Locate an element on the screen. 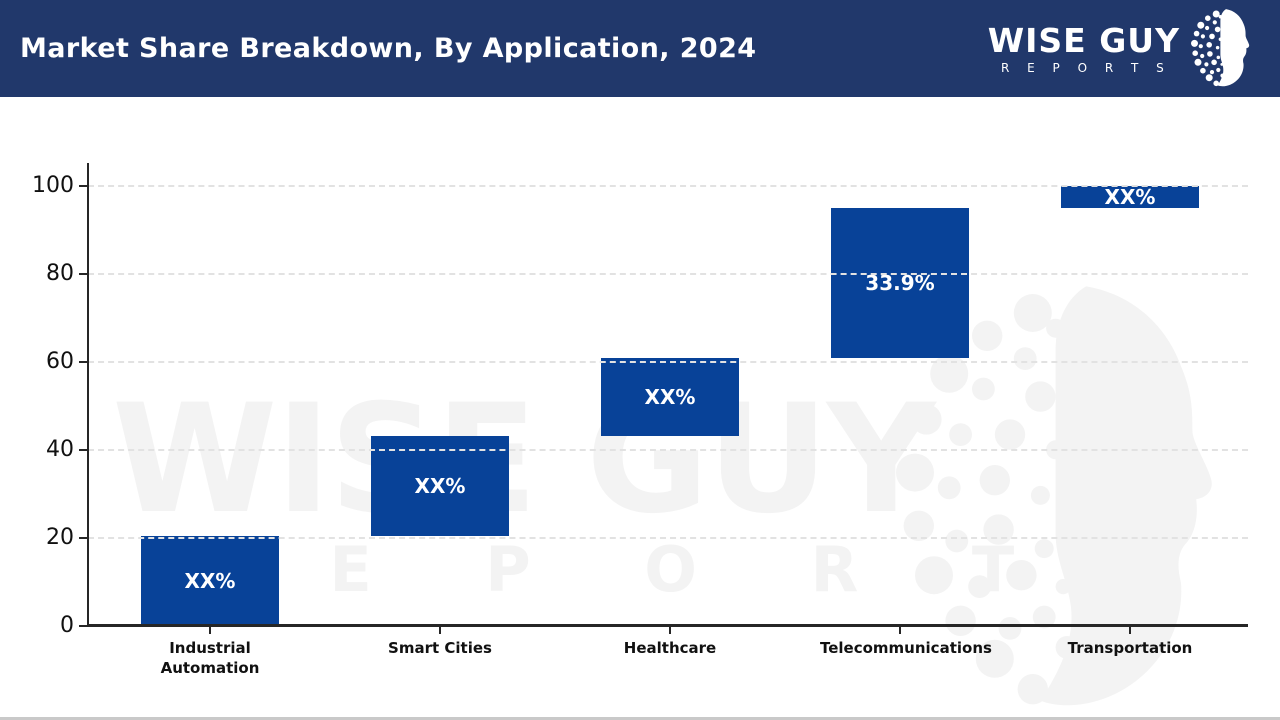  x-category-label: Smart Cities is located at coordinates (440, 648).